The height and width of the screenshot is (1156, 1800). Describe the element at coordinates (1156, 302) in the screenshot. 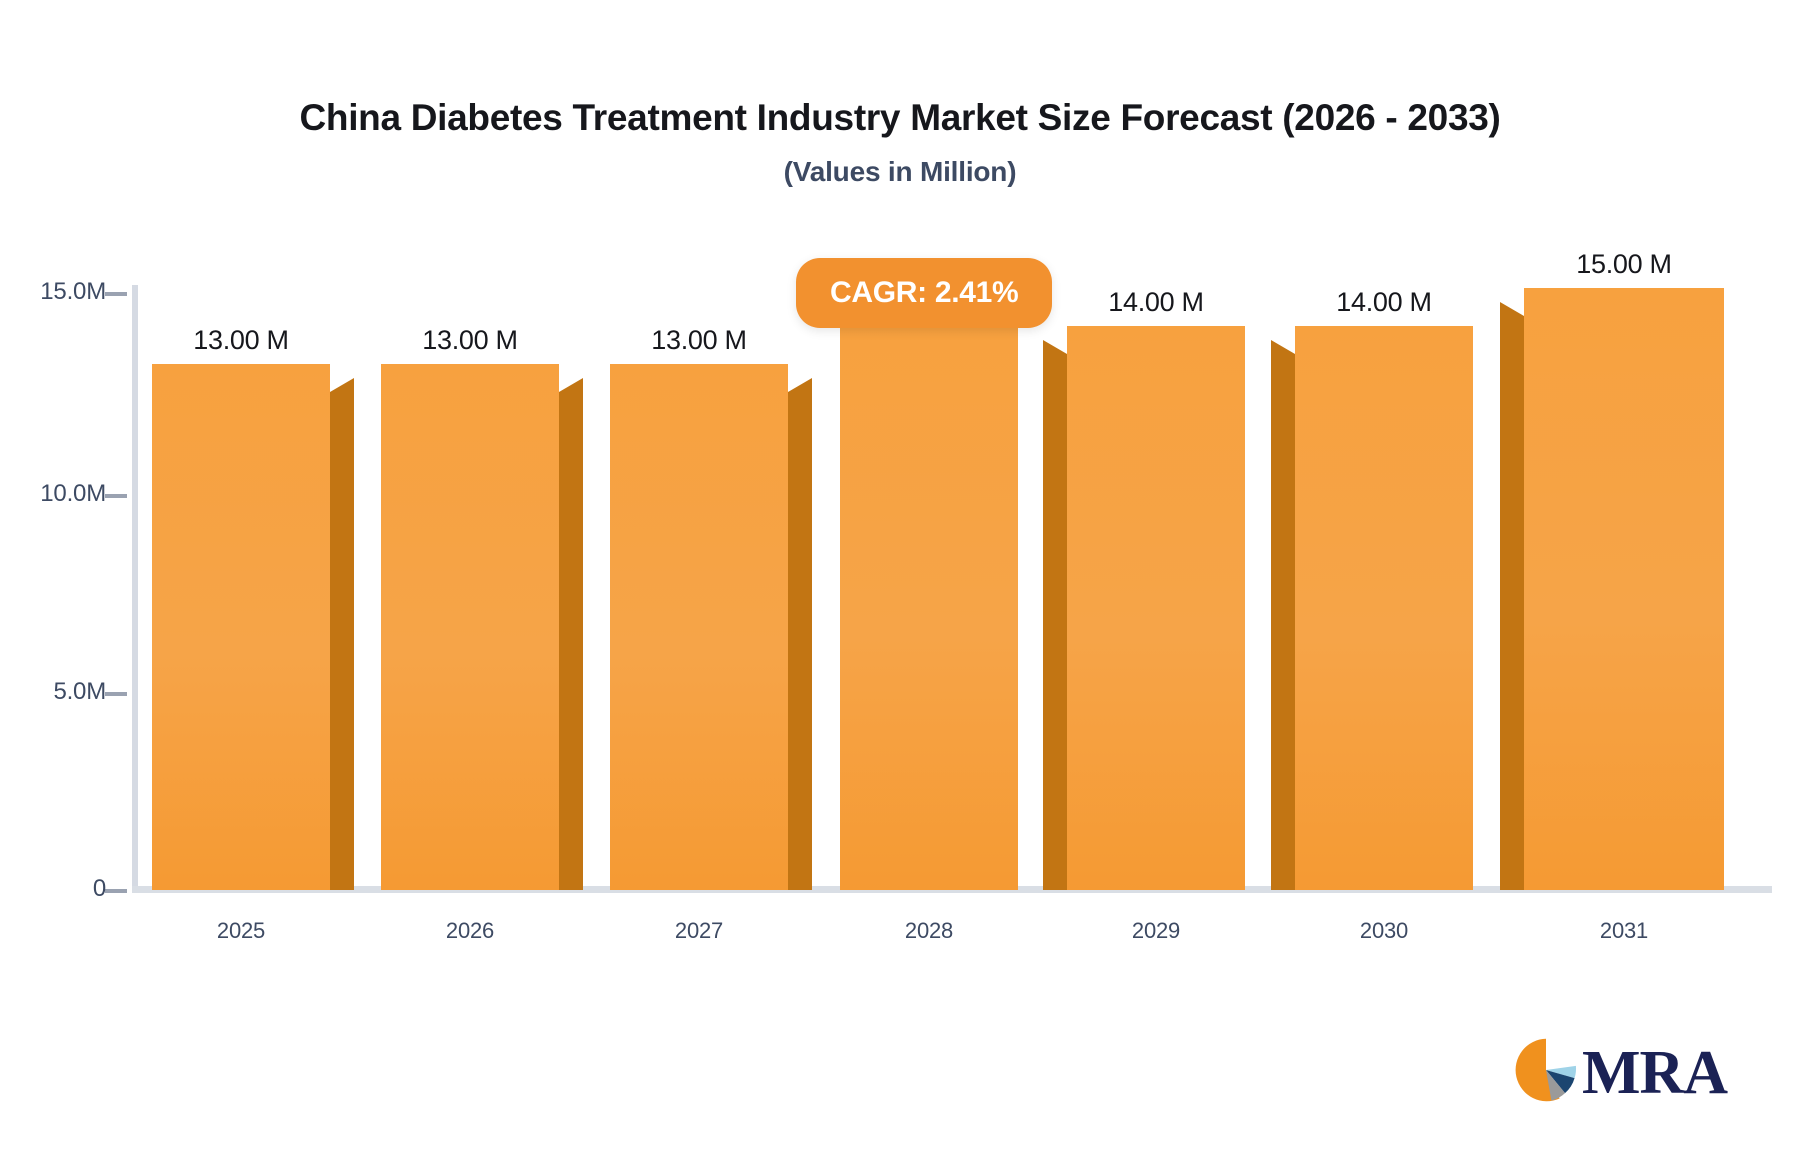

I see `bar-value-label-2029: 14.00 M` at that location.